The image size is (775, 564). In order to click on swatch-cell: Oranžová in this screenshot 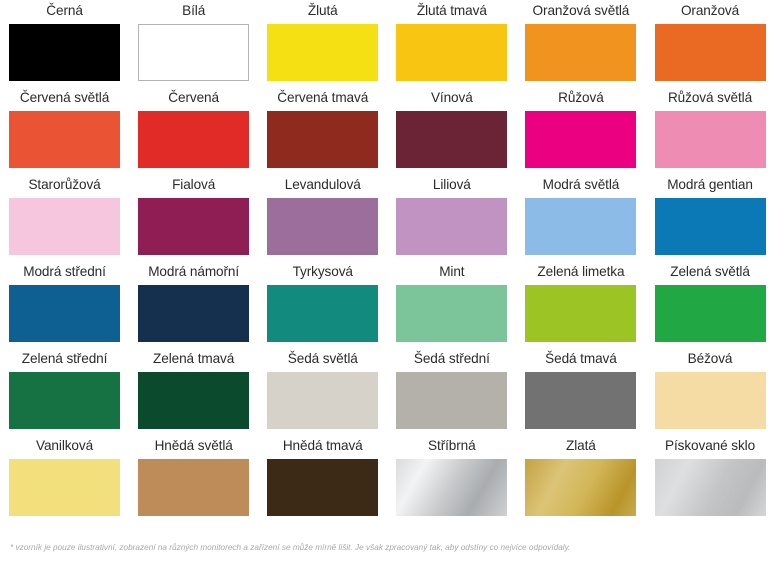, I will do `click(709, 43)`.